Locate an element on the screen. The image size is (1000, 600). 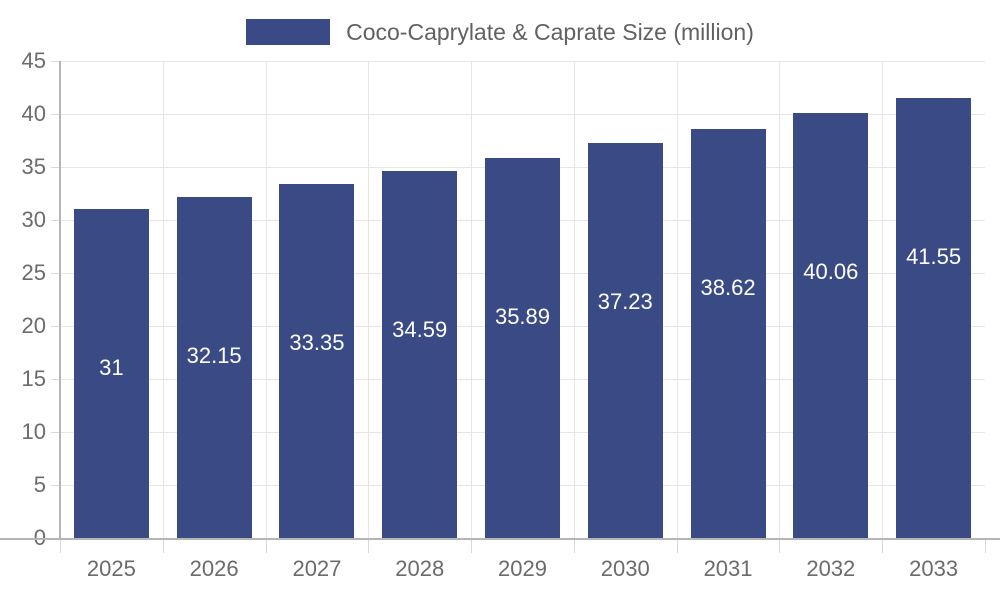
bar-value-label: 33.35 is located at coordinates (317, 343).